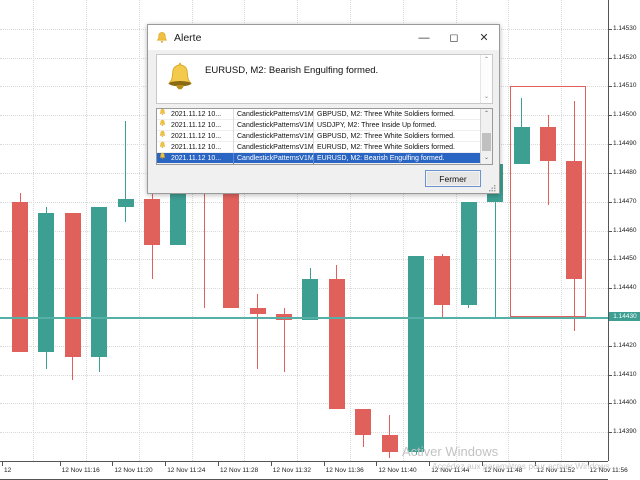  What do you see at coordinates (625, 259) in the screenshot?
I see `price-tick-label: 1.14450` at bounding box center [625, 259].